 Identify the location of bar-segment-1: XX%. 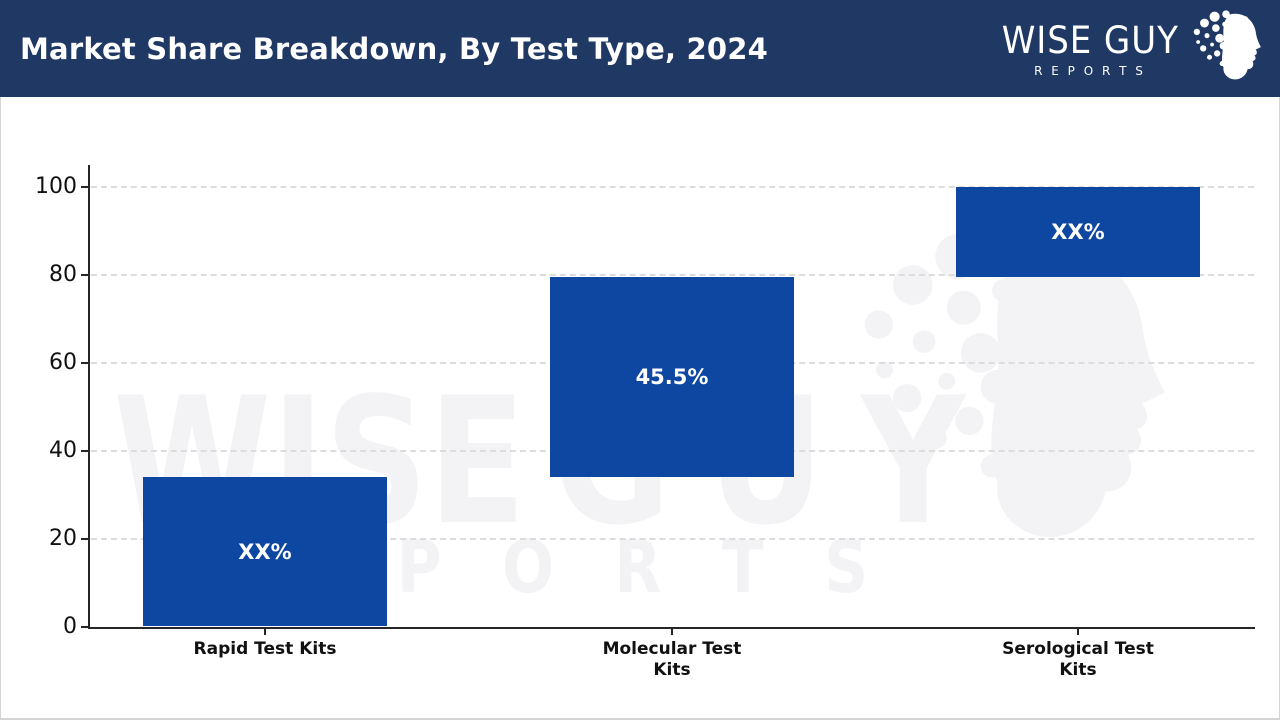
(265, 552).